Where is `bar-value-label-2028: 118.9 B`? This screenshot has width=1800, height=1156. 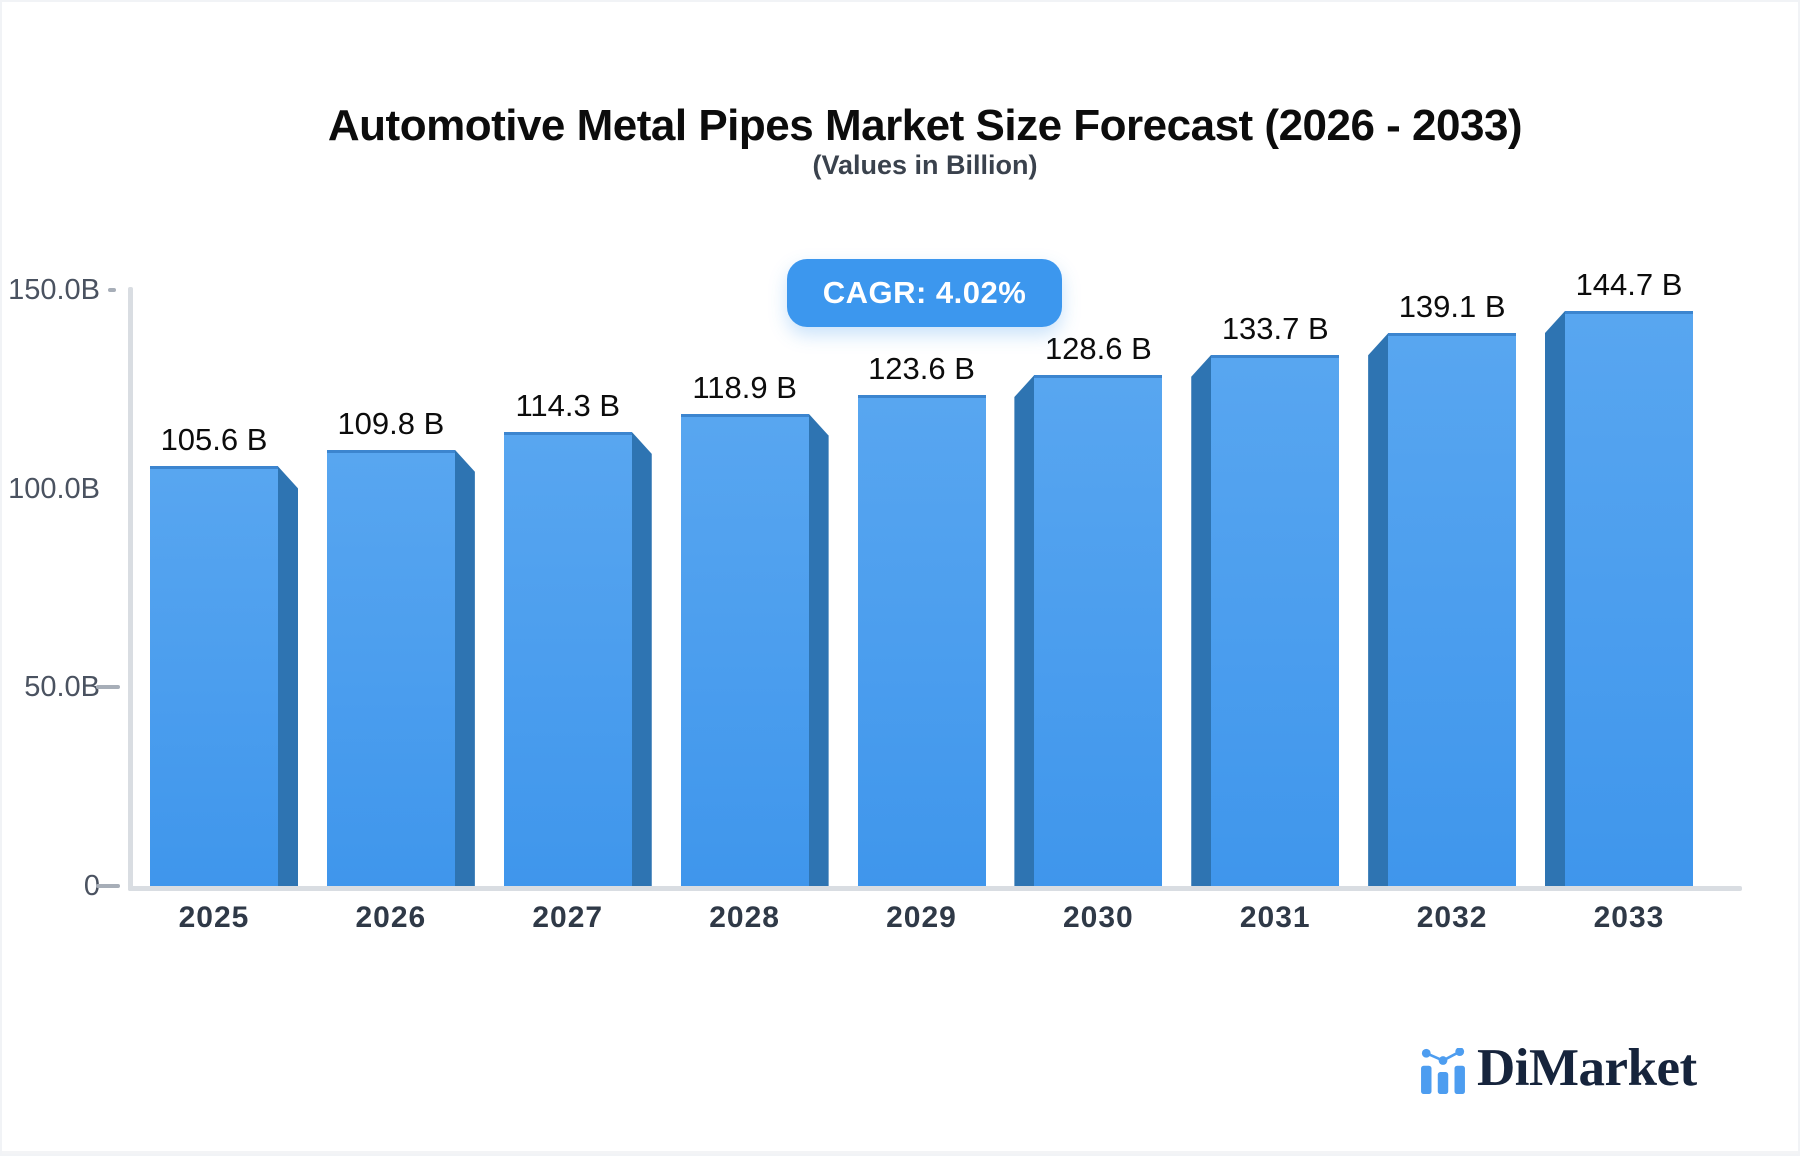 bar-value-label-2028: 118.9 B is located at coordinates (744, 387).